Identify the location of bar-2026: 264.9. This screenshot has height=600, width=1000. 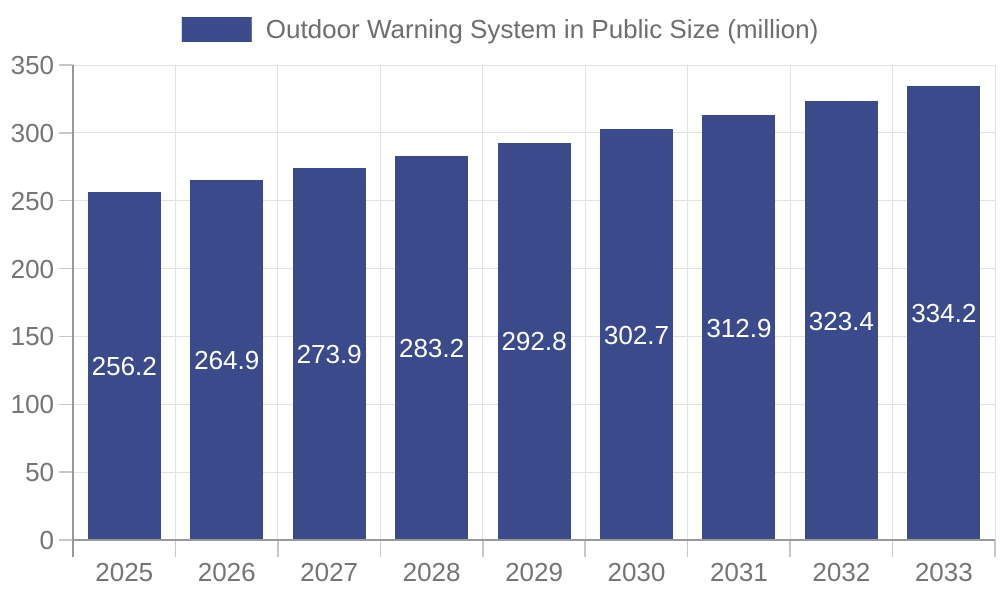
(227, 360).